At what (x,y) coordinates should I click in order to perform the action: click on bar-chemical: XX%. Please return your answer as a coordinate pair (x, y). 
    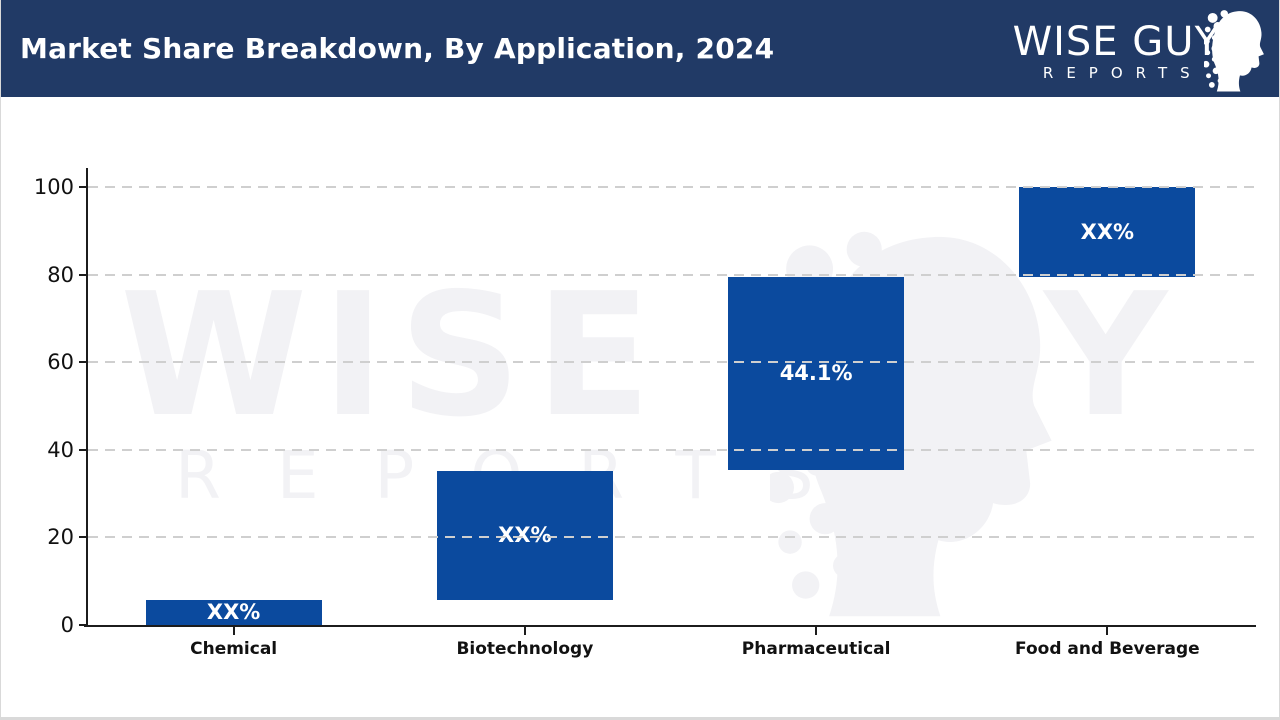
    Looking at the image, I should click on (233, 612).